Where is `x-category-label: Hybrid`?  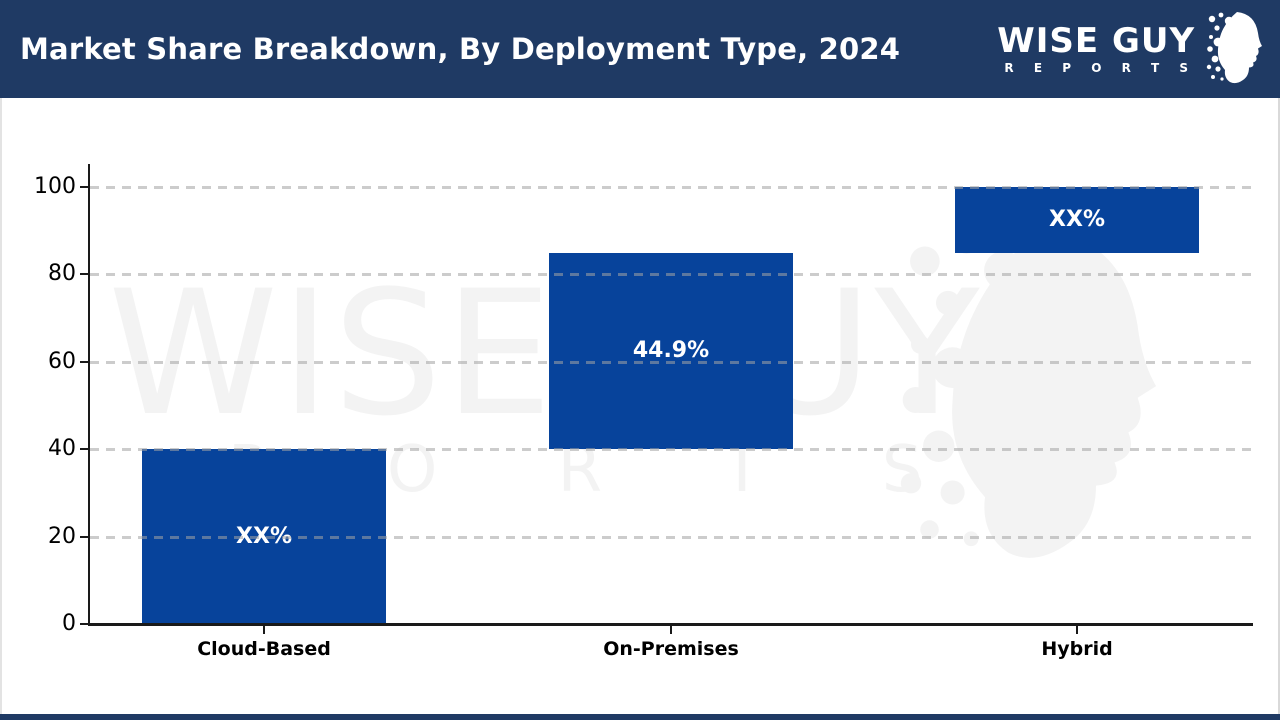 x-category-label: Hybrid is located at coordinates (1077, 649).